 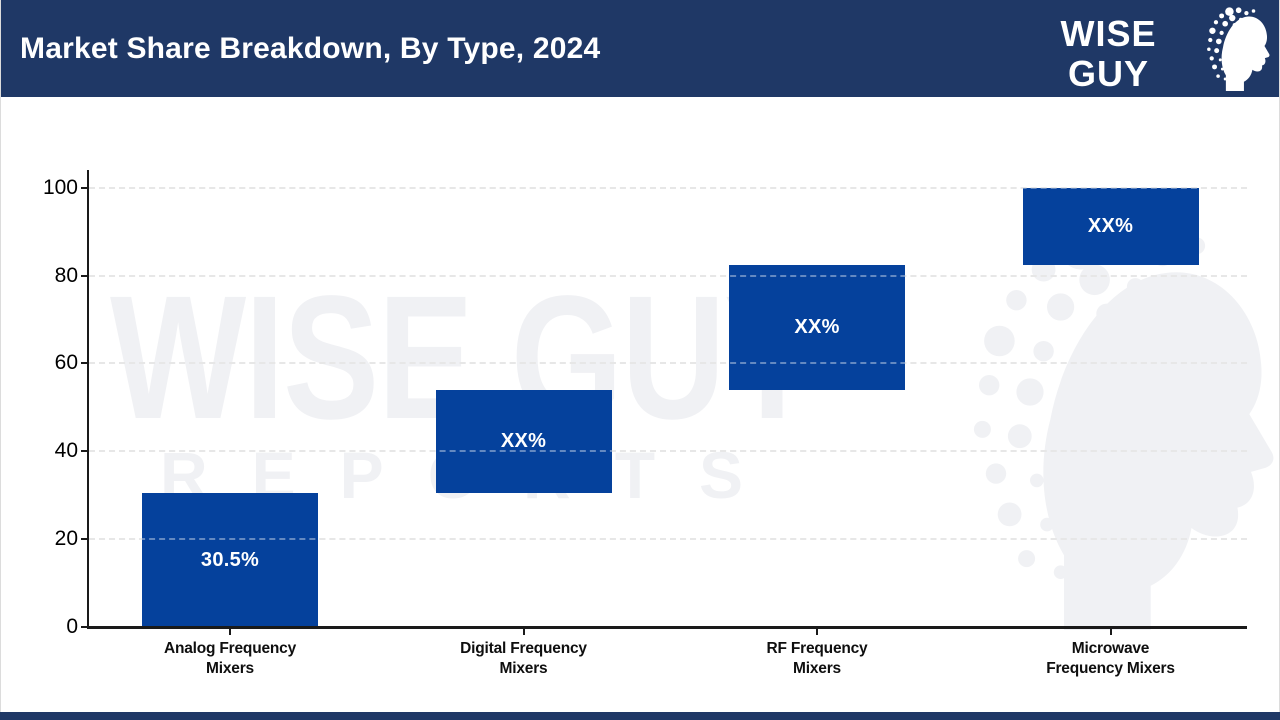 What do you see at coordinates (1108, 53) in the screenshot?
I see `logo-brand-text: WISE GUY` at bounding box center [1108, 53].